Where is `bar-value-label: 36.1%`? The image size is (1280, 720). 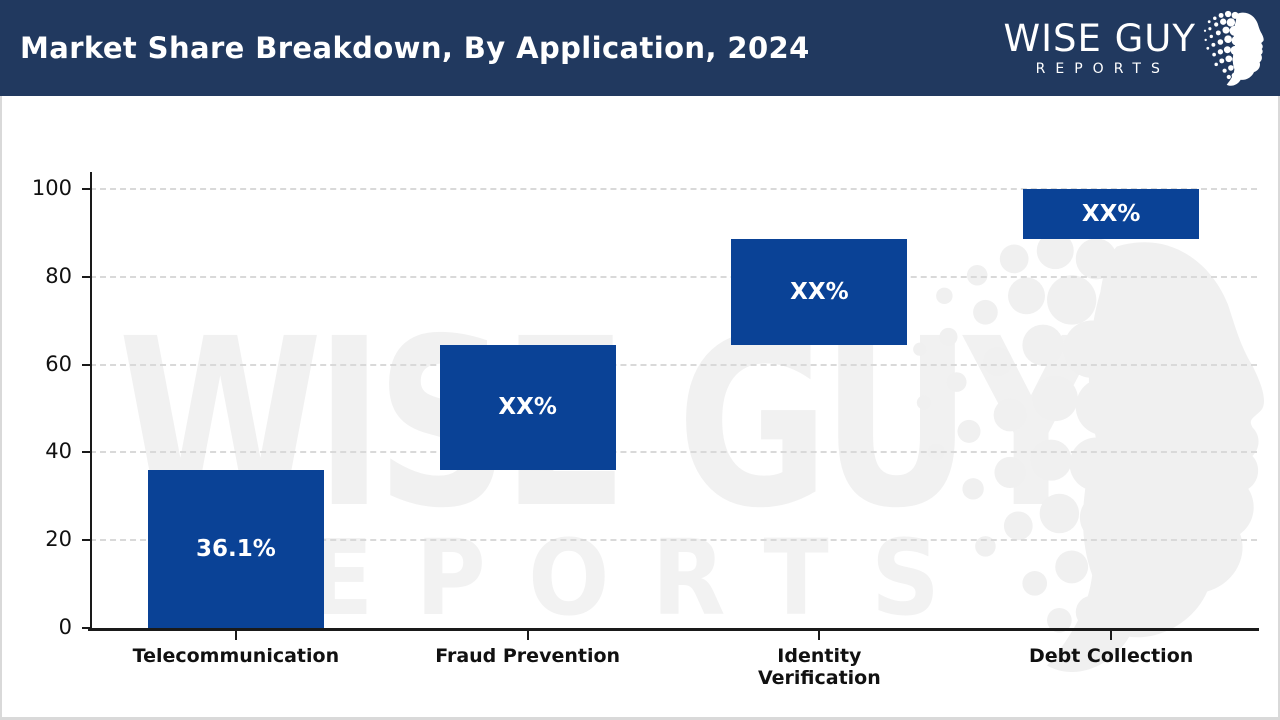 bar-value-label: 36.1% is located at coordinates (235, 548).